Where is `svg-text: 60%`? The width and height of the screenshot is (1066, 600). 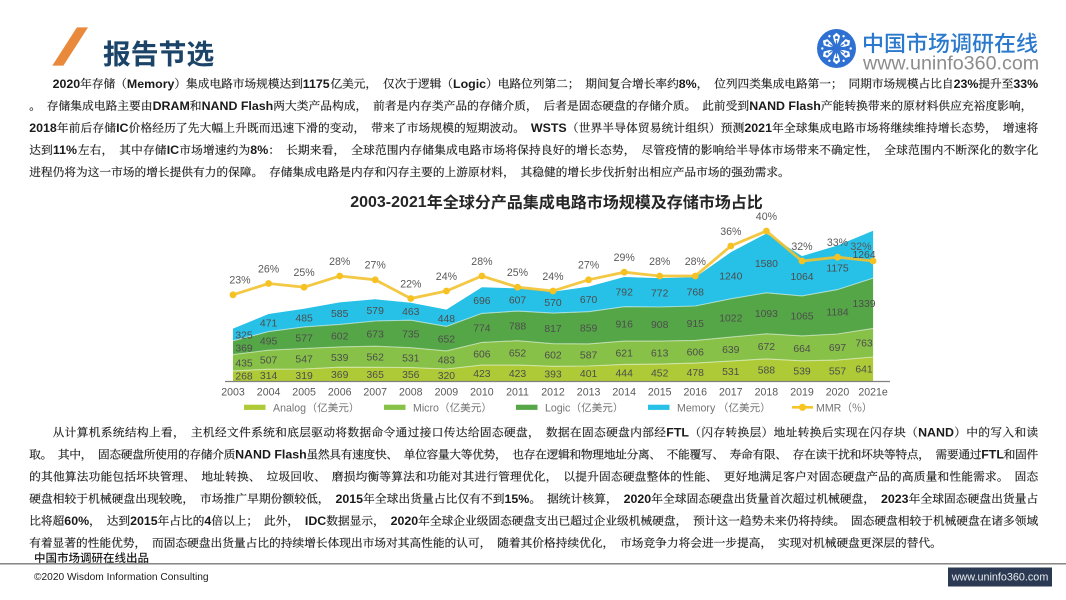
svg-text: 60% is located at coordinates (76, 521).